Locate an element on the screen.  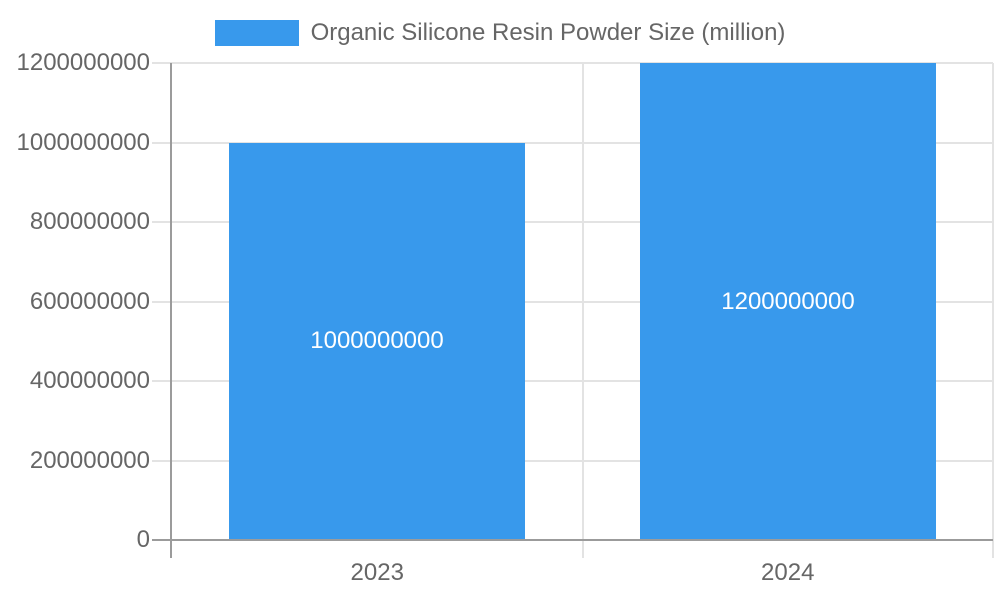
bar-value-label: 1000000000 is located at coordinates (377, 341).